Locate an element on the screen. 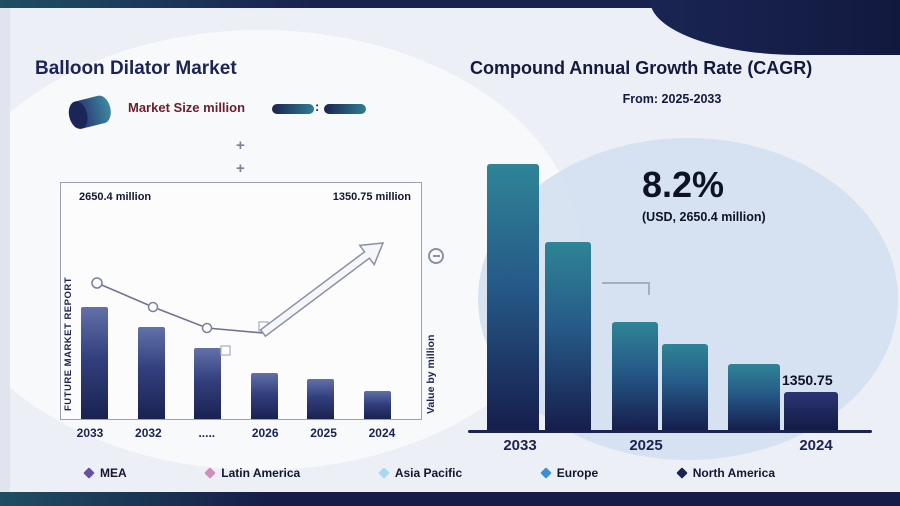 The image size is (900, 506). legend-label: Europe is located at coordinates (577, 473).